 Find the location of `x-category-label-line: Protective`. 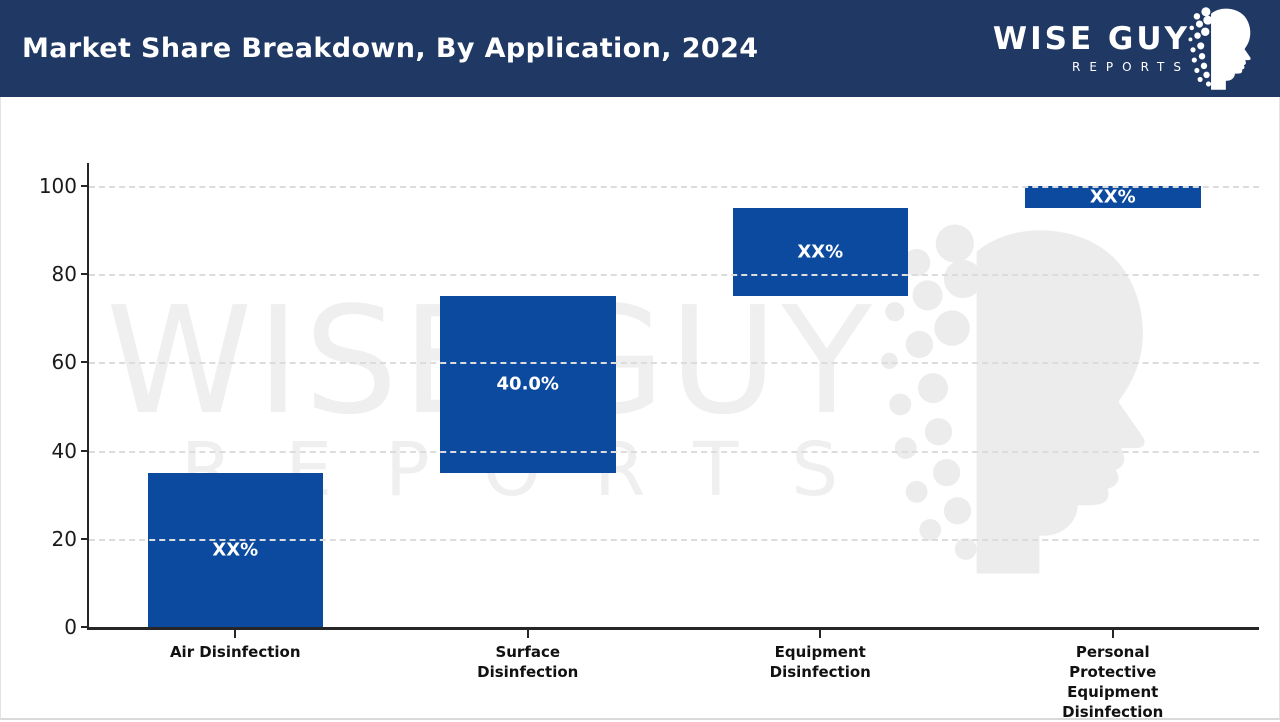

x-category-label-line: Protective is located at coordinates (1113, 672).